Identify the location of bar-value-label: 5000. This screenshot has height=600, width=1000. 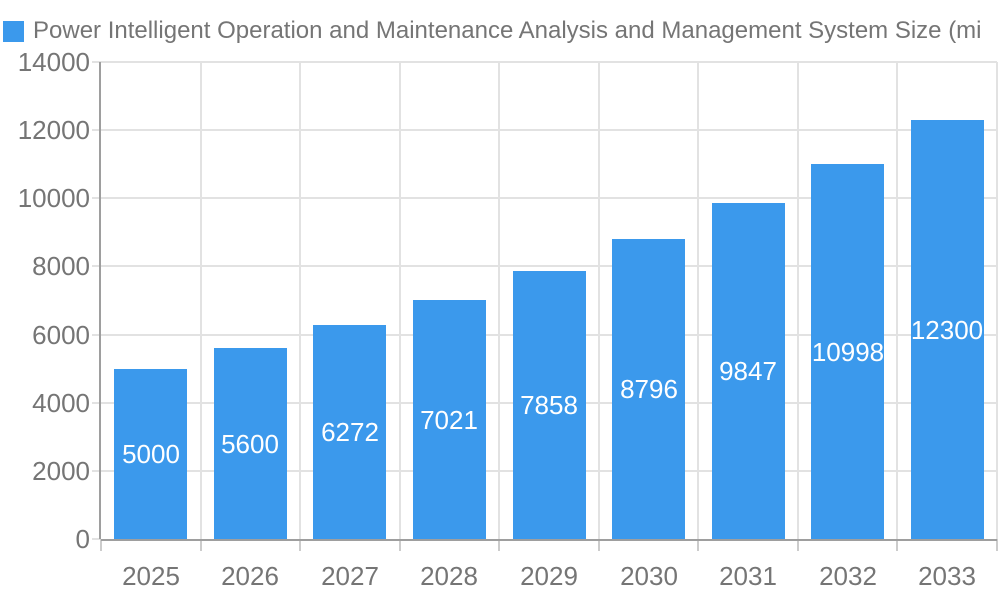
(151, 454).